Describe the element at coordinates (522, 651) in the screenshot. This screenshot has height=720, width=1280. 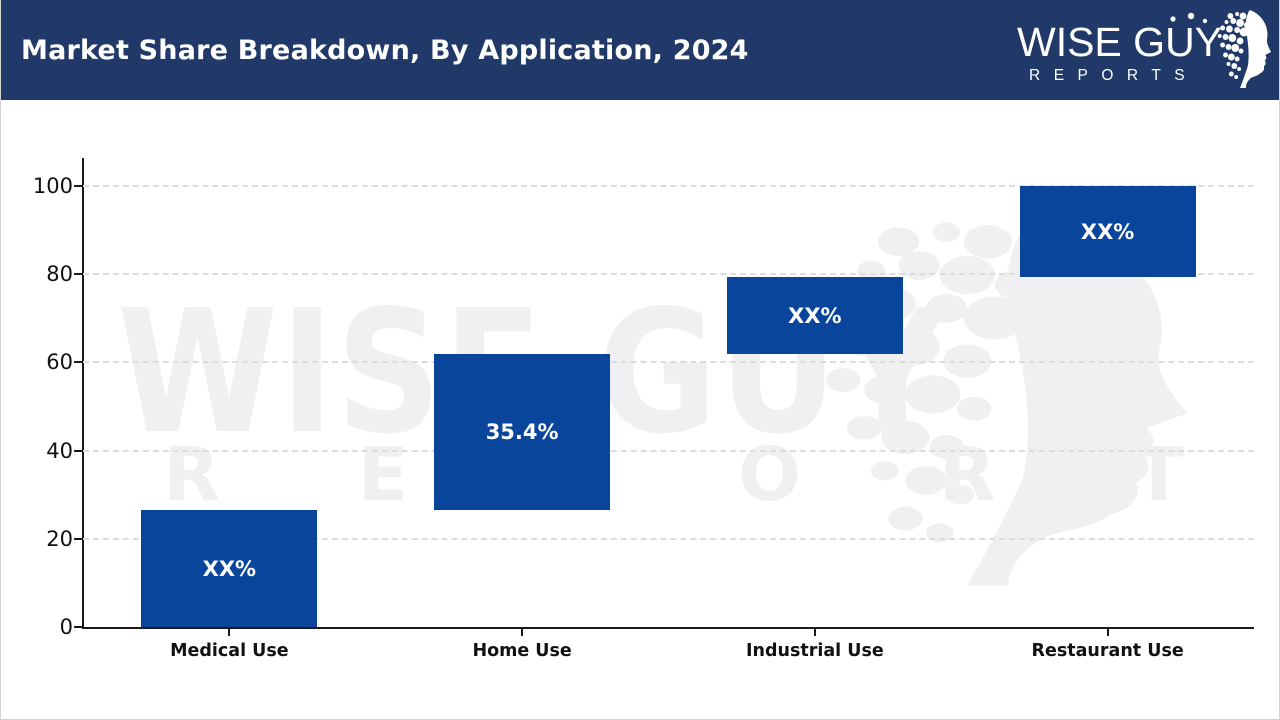
I see `x-tick-label: Home Use` at that location.